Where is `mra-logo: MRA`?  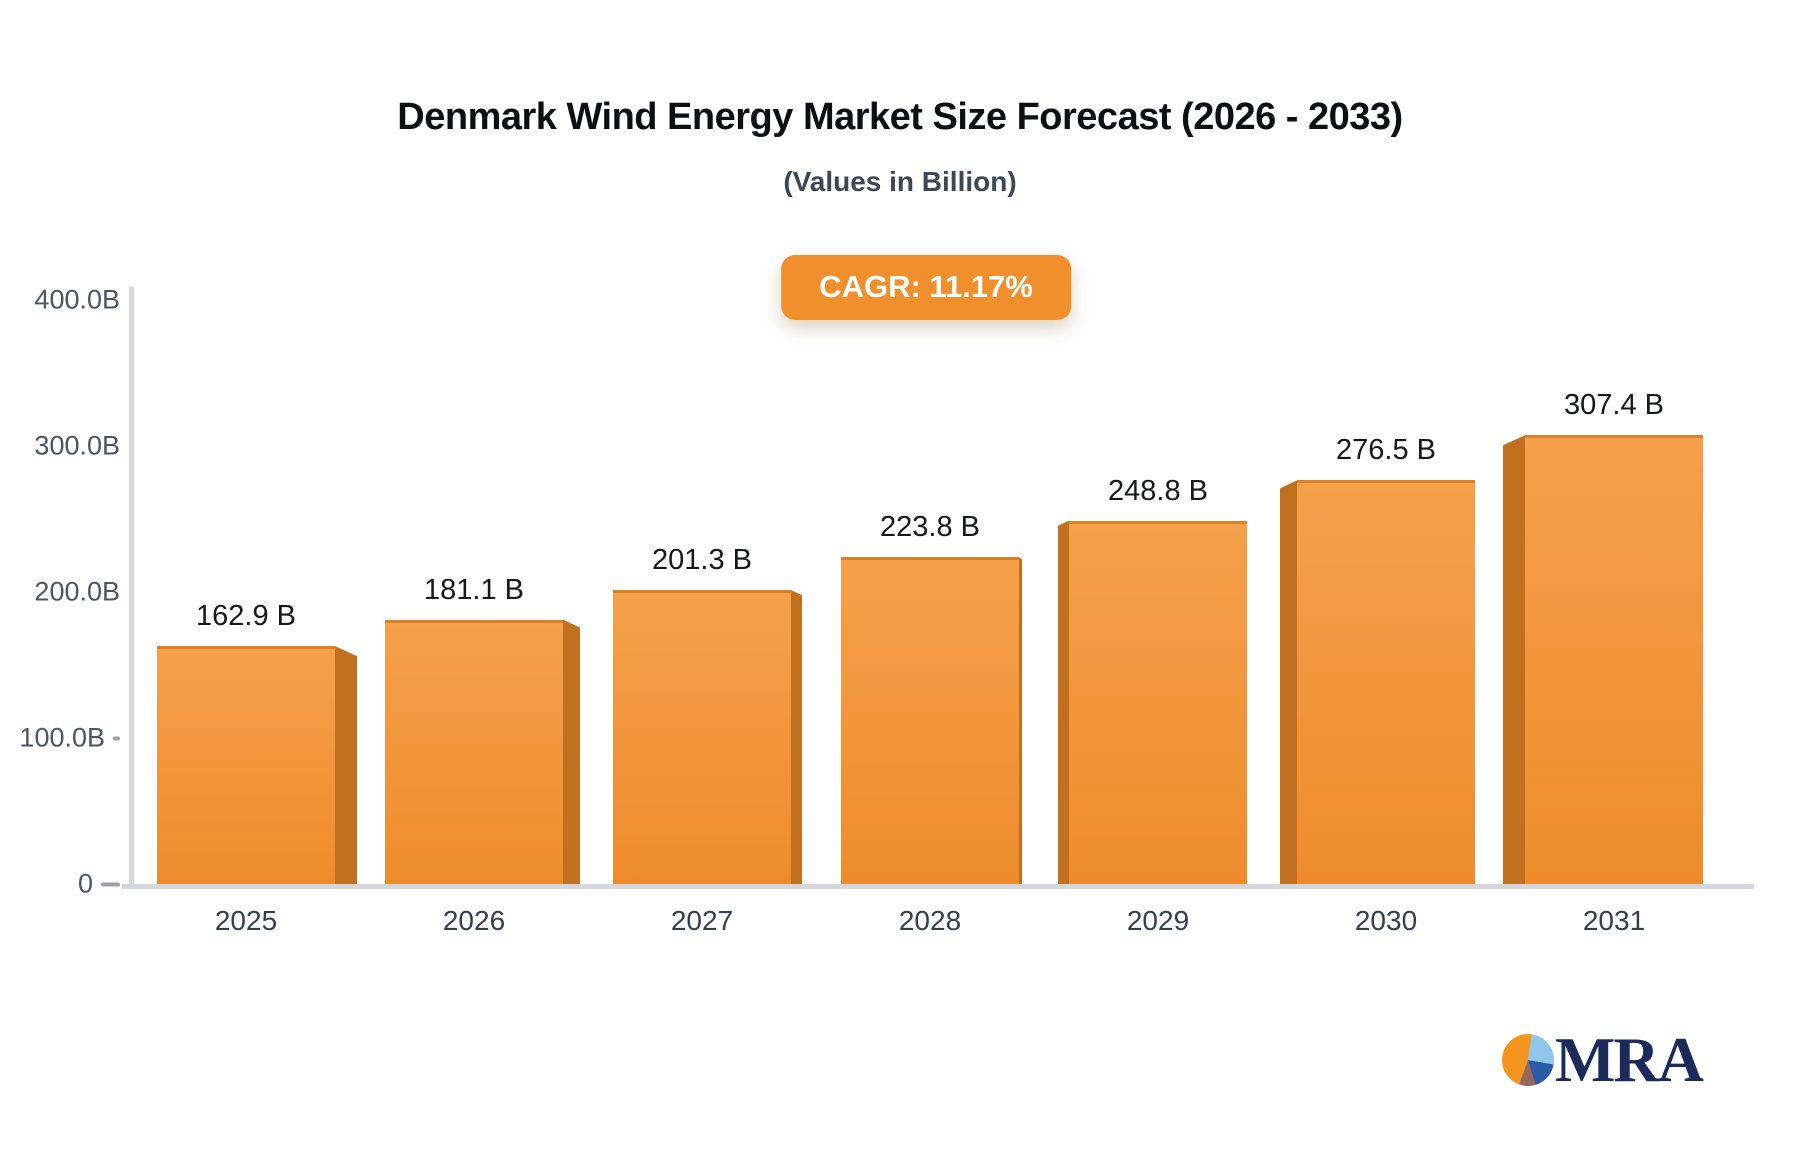 mra-logo: MRA is located at coordinates (1603, 1059).